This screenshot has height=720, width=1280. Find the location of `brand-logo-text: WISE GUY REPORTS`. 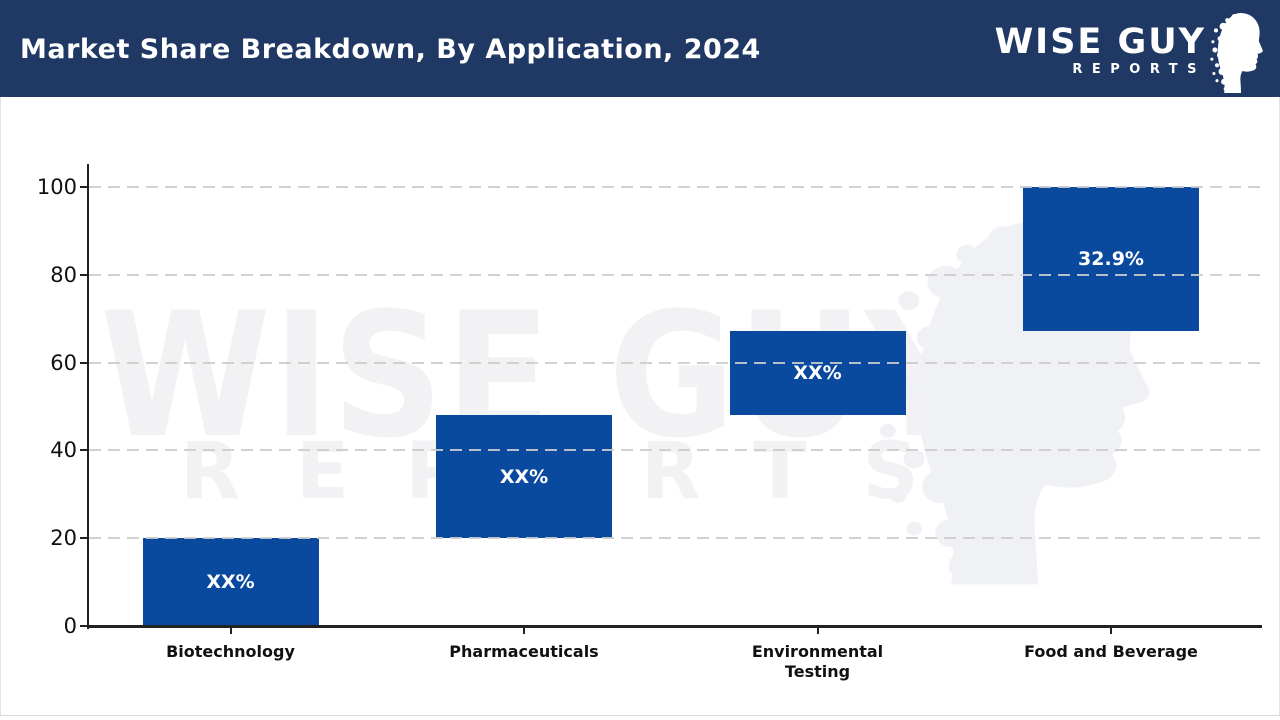

brand-logo-text: WISE GUY REPORTS is located at coordinates (1100, 51).